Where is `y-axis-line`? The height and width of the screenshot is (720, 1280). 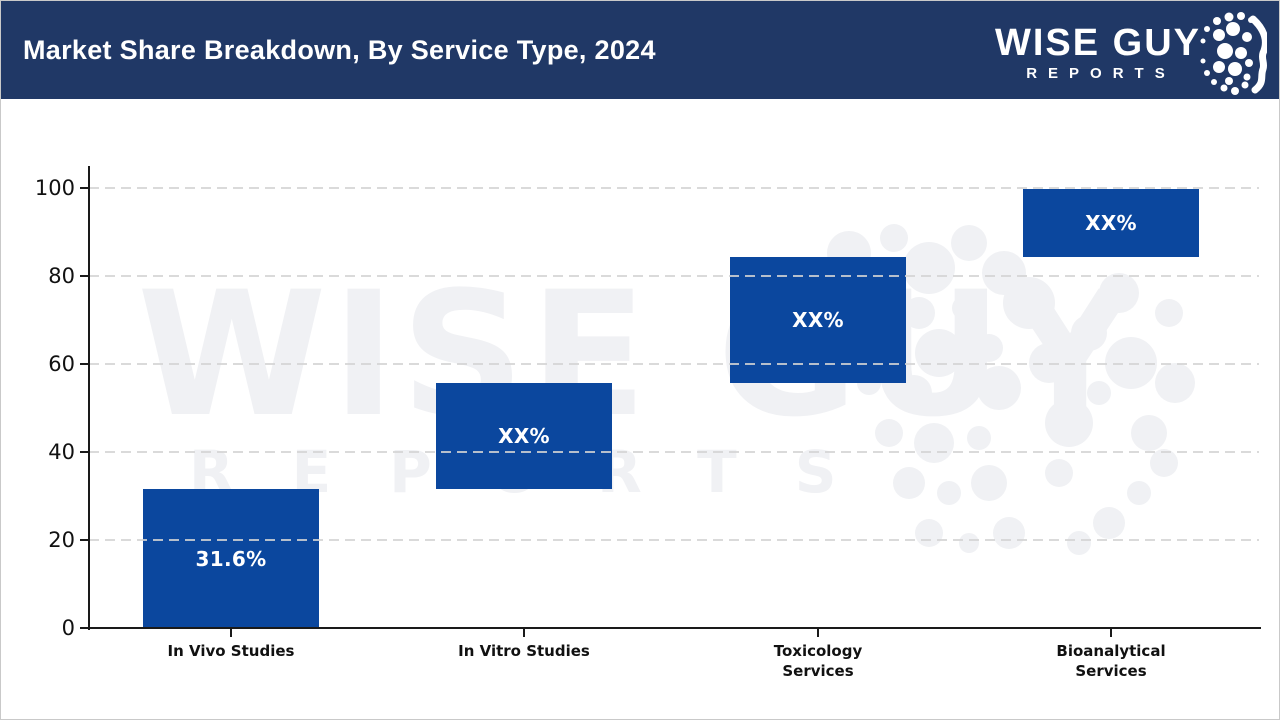 y-axis-line is located at coordinates (89, 398).